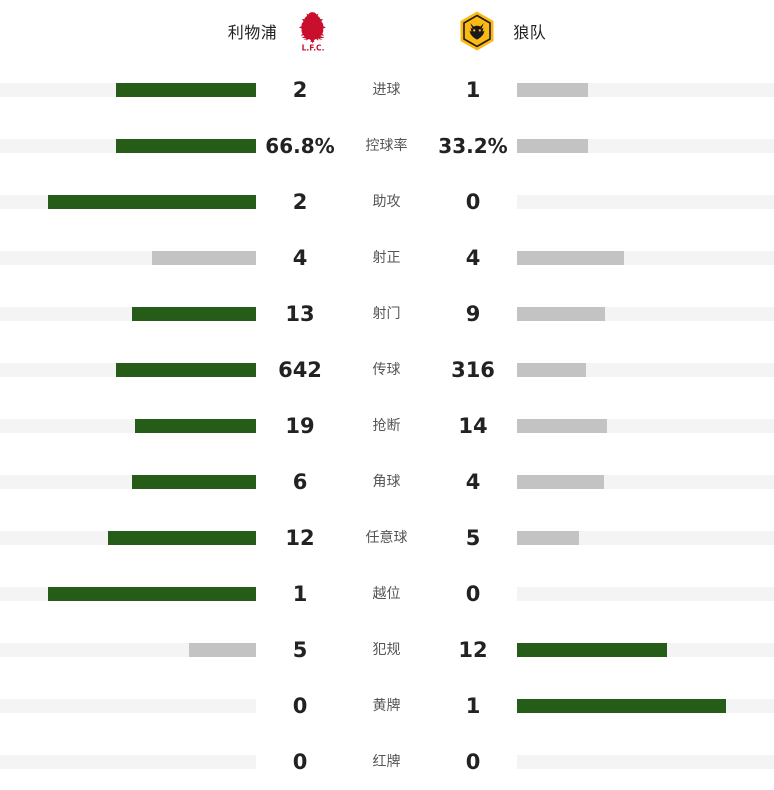 This screenshot has width=774, height=790. I want to click on home-stat-value: 13, so click(300, 313).